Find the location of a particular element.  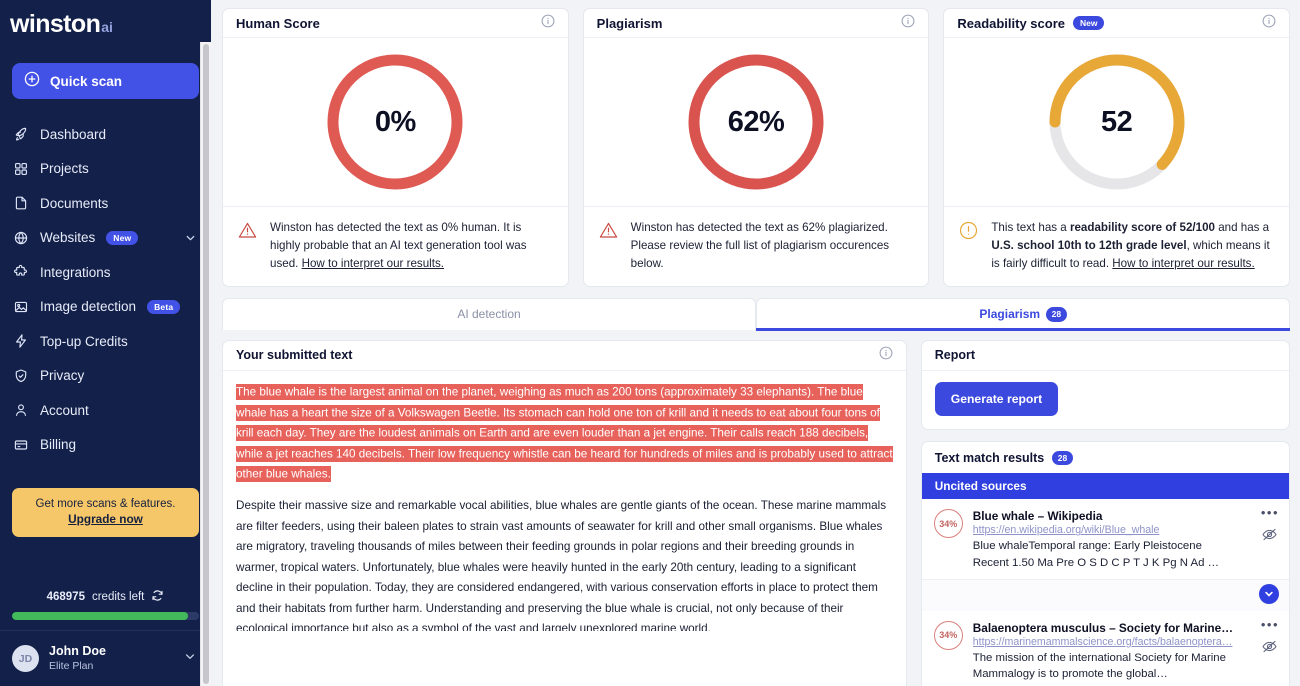

sidebar-item-documents: Documents is located at coordinates (105, 203).